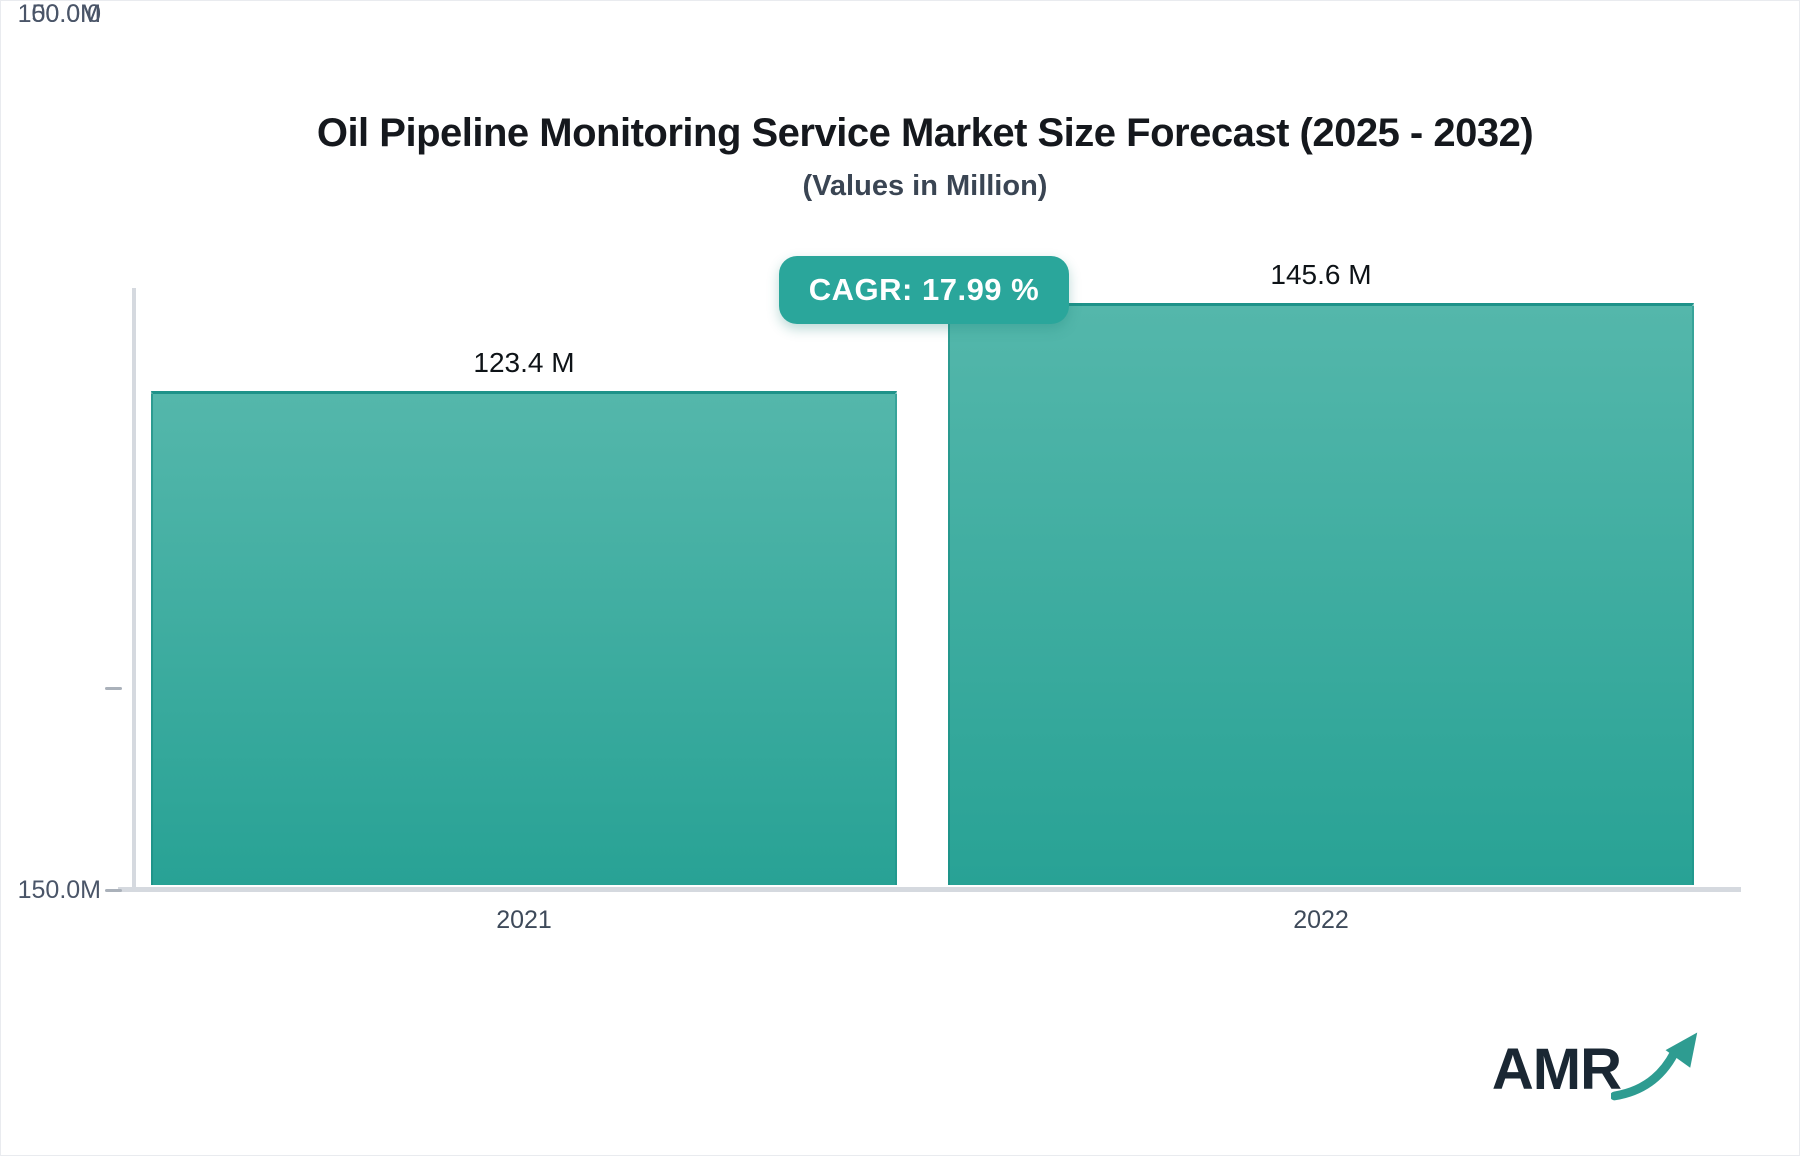 This screenshot has height=1156, width=1800. Describe the element at coordinates (59, 890) in the screenshot. I see `y-tick-label-150m: 150.0M` at that location.